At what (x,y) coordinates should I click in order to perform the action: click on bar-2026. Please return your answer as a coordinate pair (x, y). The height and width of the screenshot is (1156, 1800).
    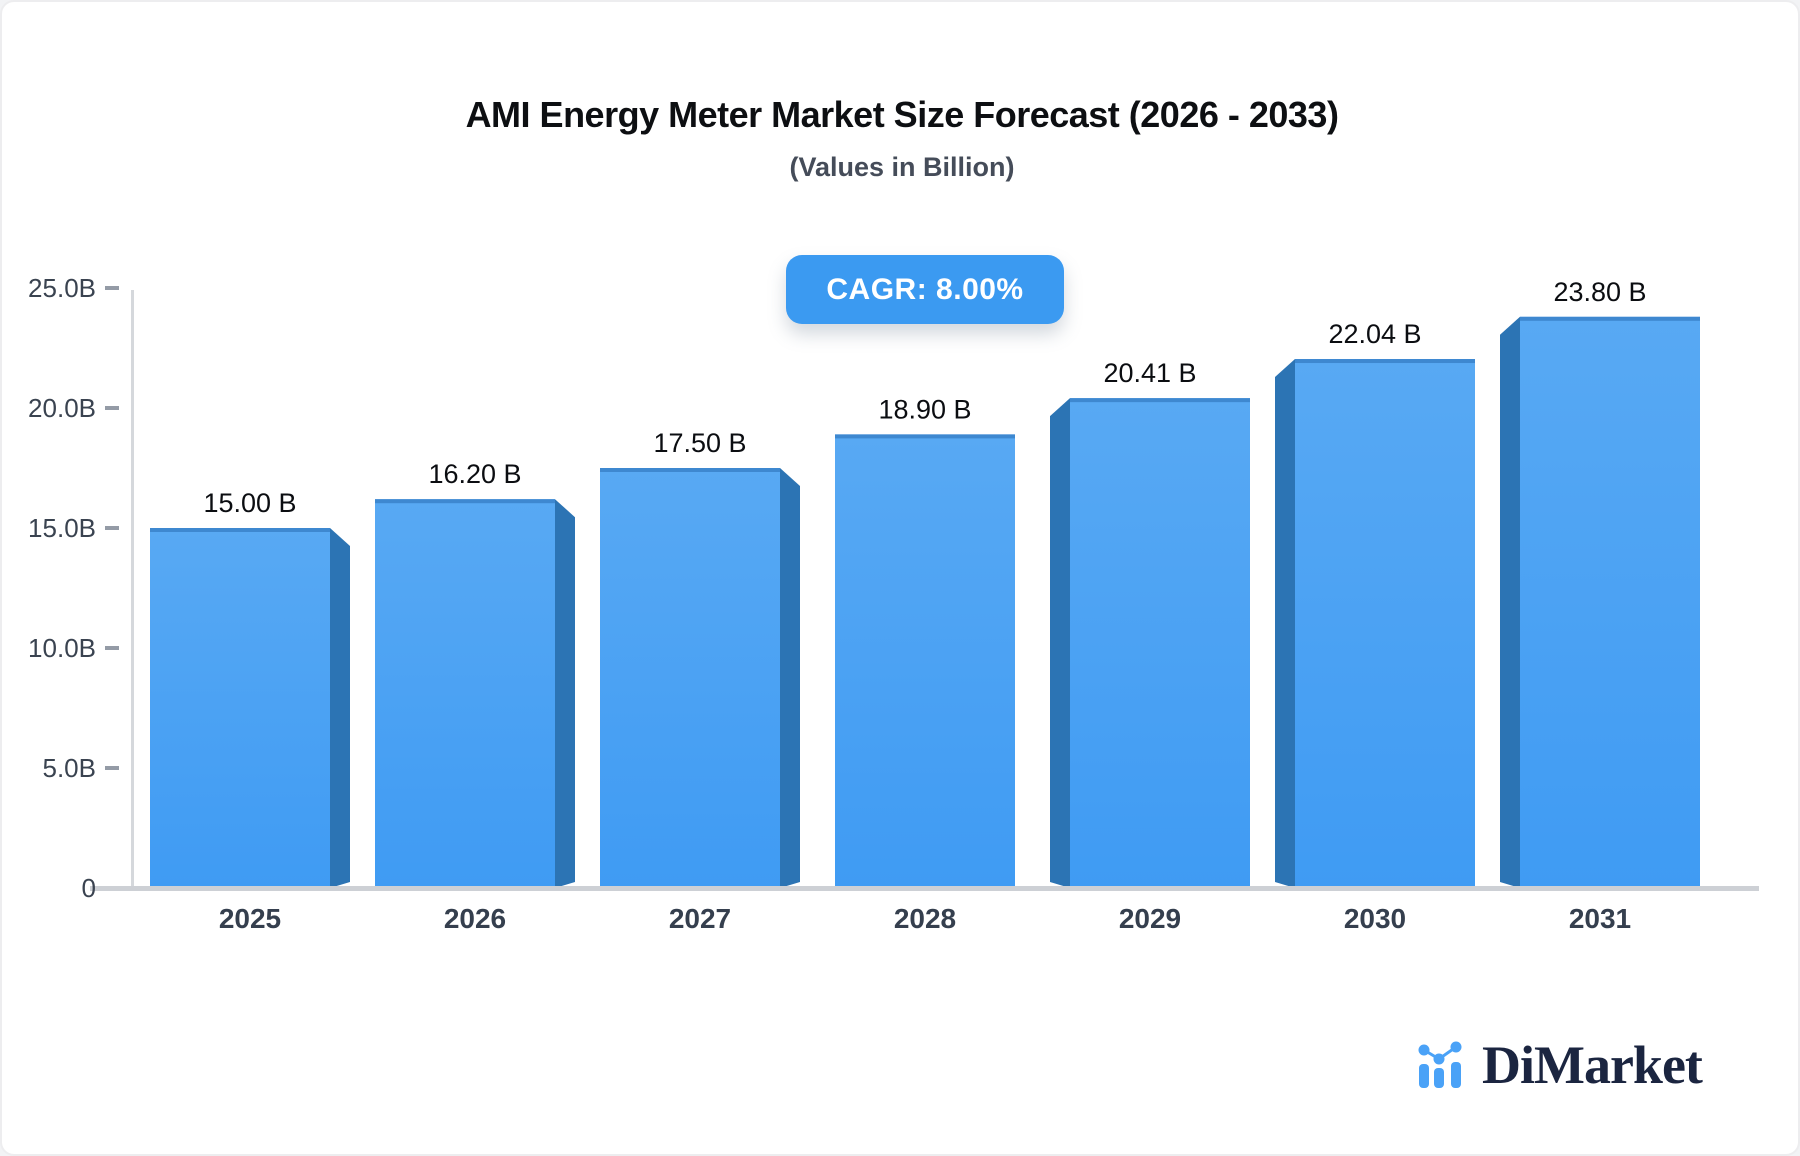
    Looking at the image, I should click on (475, 693).